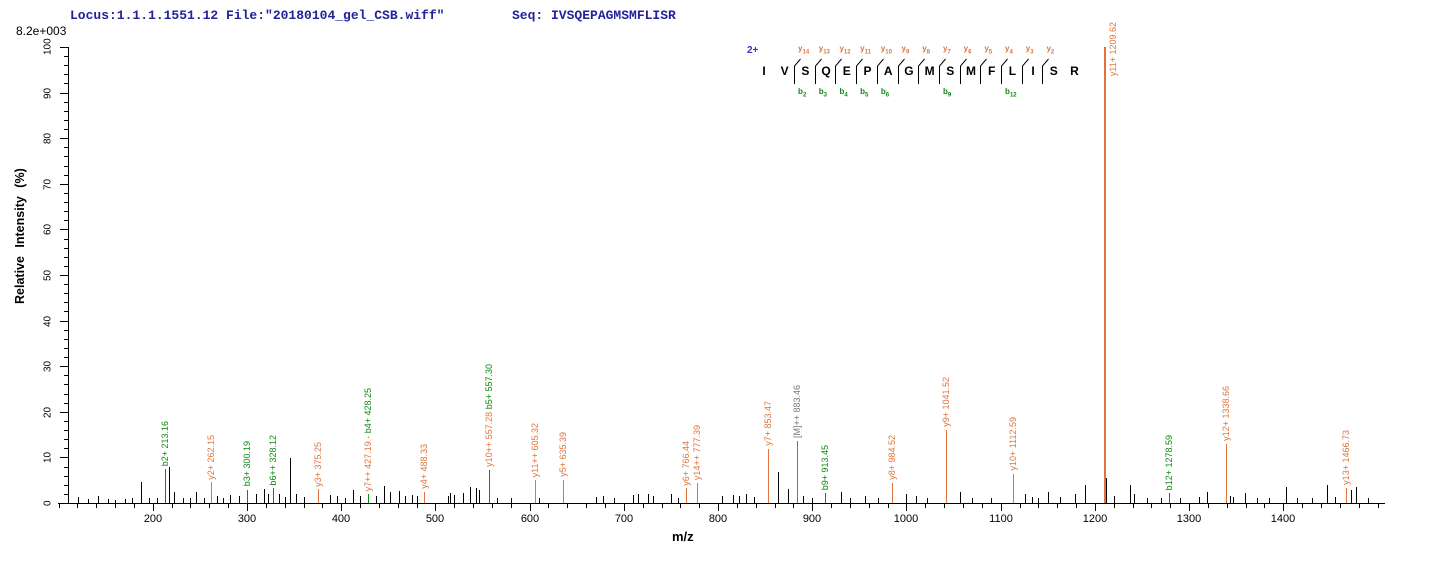 Image resolution: width=1436 pixels, height=562 pixels. I want to click on axis-tick-label: 1000, so click(906, 519).